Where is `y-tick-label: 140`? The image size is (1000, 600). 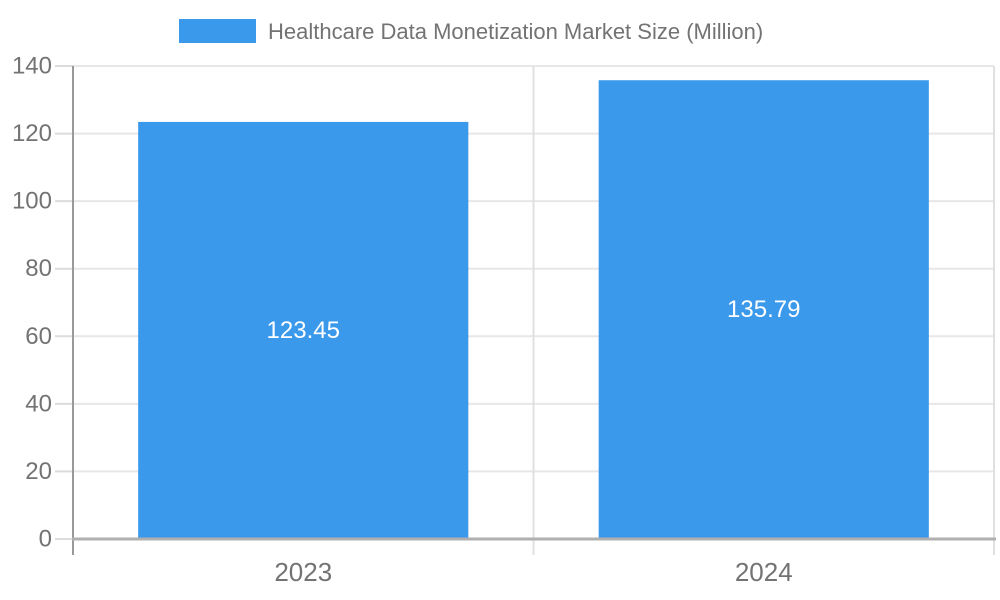
y-tick-label: 140 is located at coordinates (32, 66).